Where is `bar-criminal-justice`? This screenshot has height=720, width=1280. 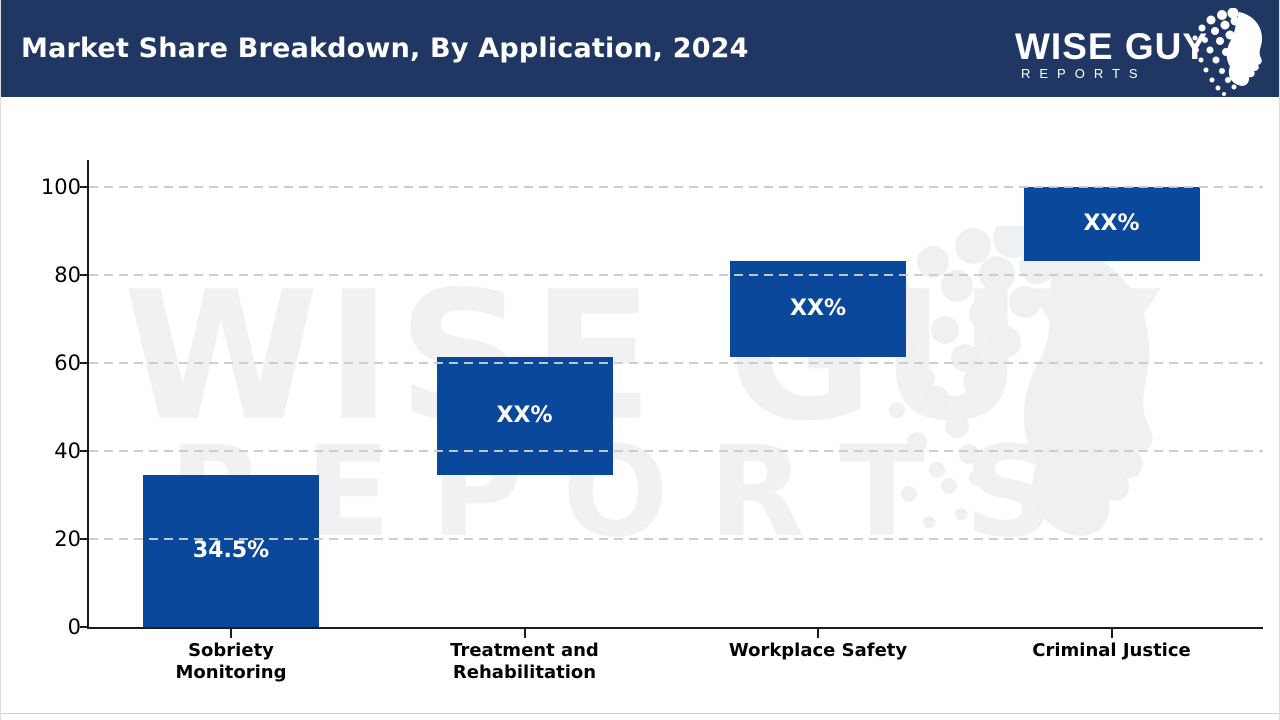 bar-criminal-justice is located at coordinates (1111, 224).